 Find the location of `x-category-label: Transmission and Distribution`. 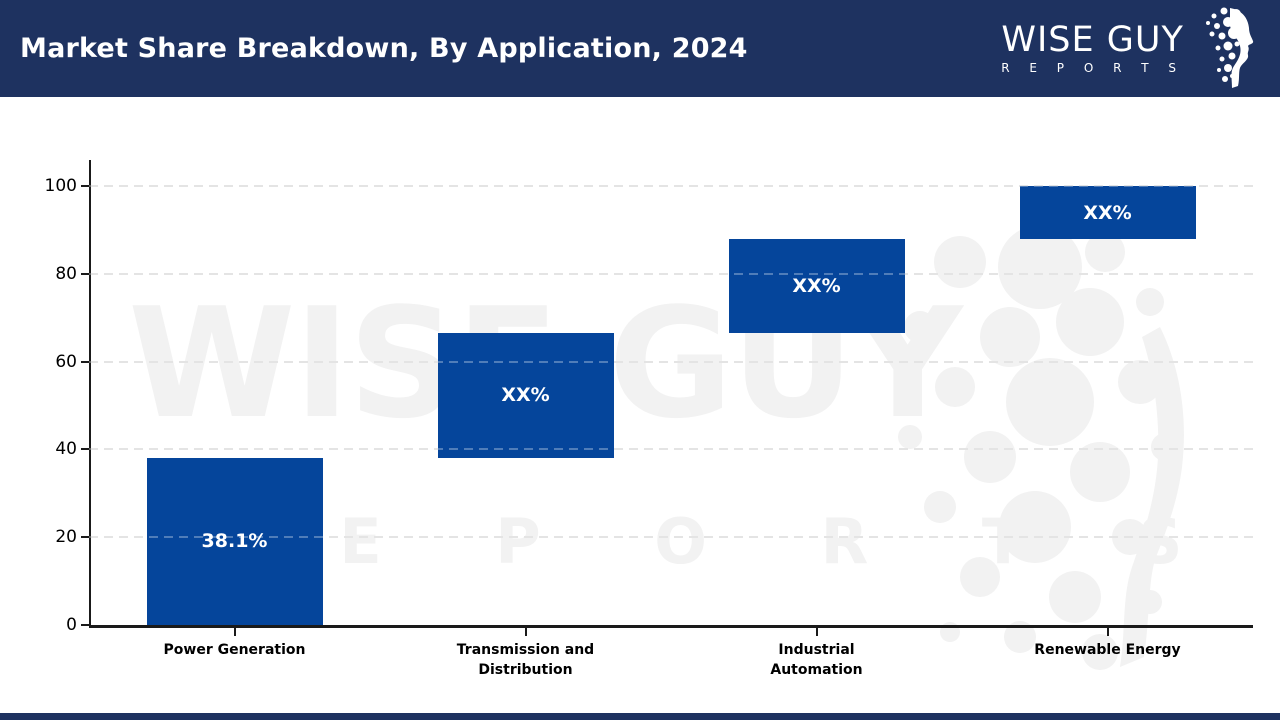

x-category-label: Transmission and Distribution is located at coordinates (526, 660).